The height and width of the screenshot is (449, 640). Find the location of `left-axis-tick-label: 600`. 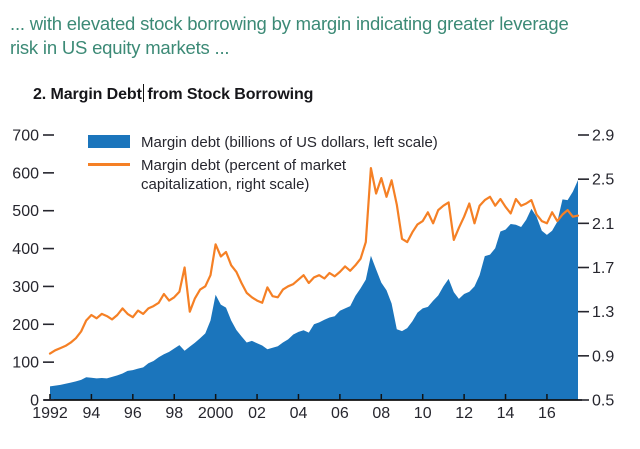

left-axis-tick-label: 600 is located at coordinates (25, 173).